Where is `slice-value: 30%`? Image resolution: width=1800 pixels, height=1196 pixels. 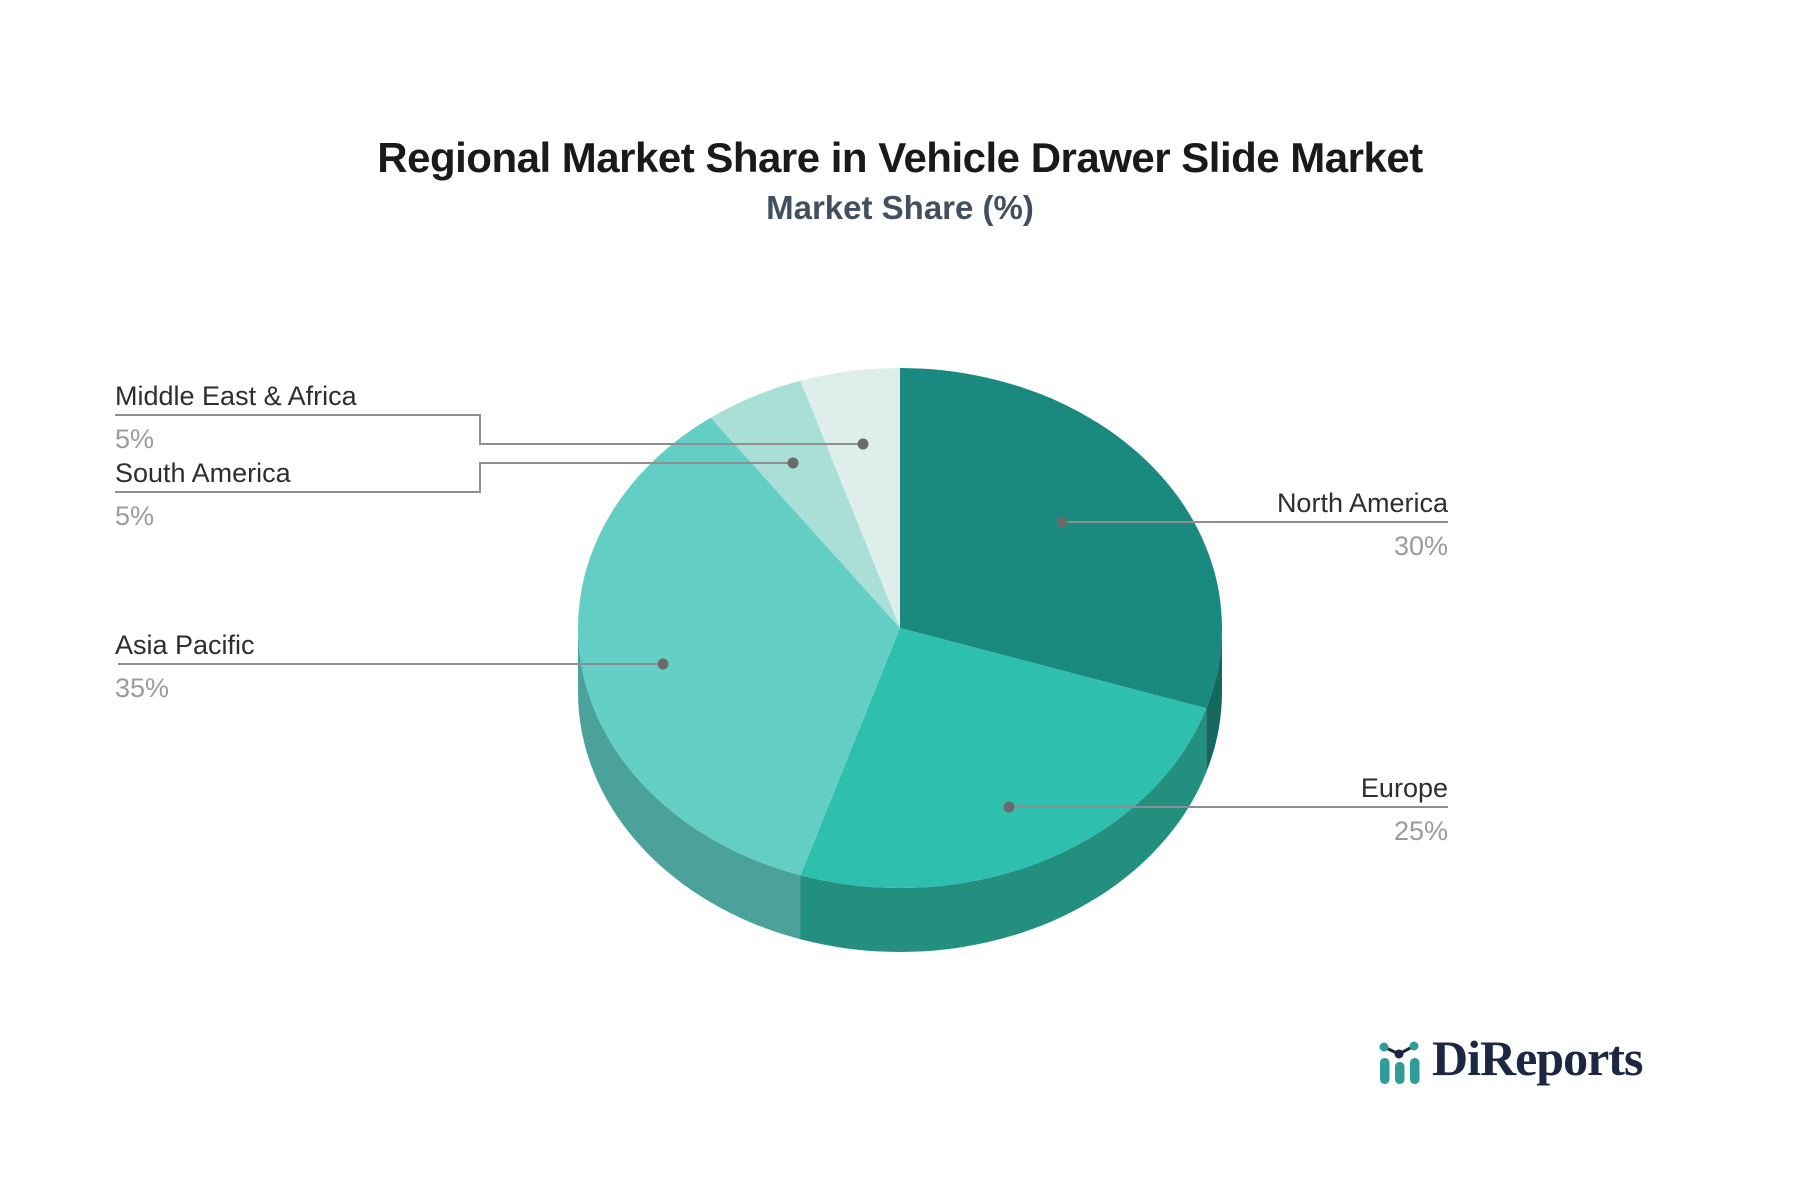
slice-value: 30% is located at coordinates (1420, 546).